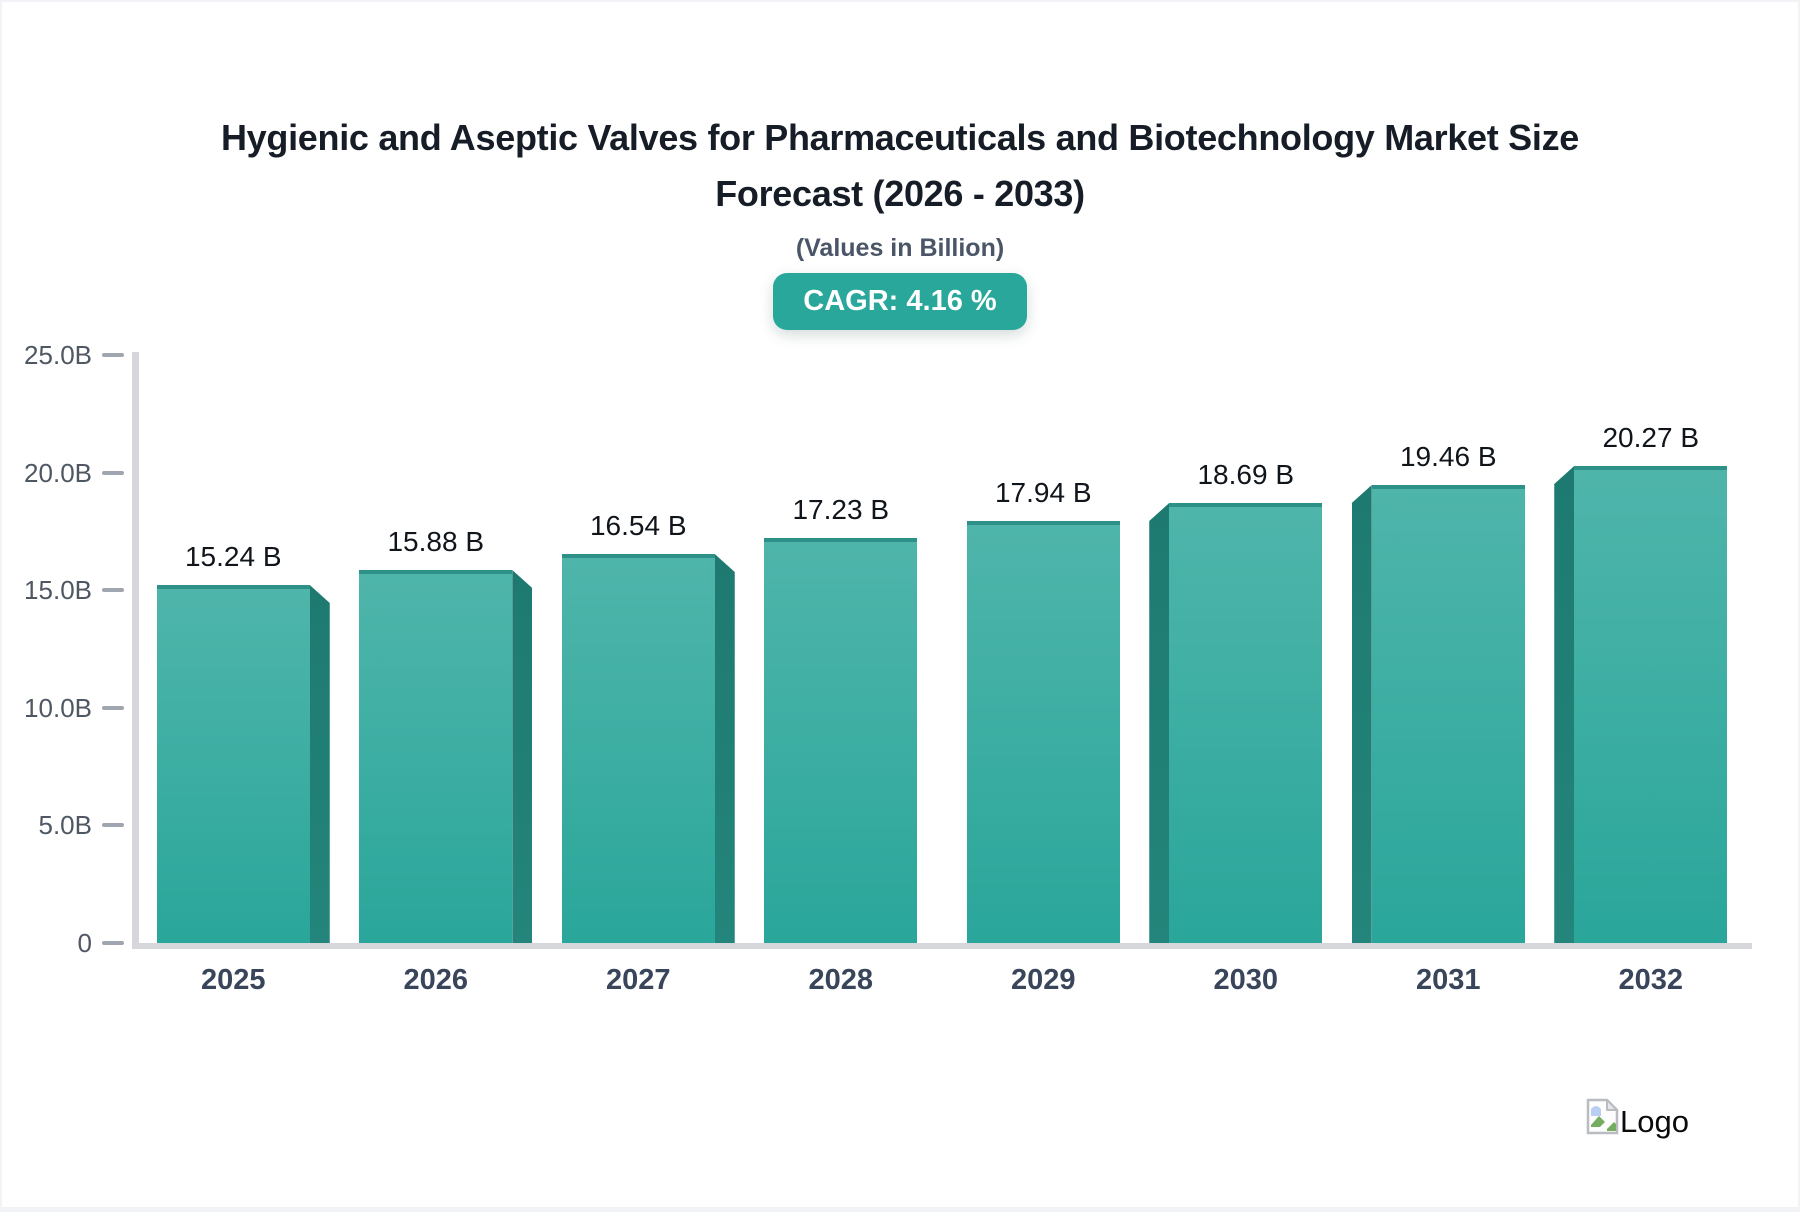  What do you see at coordinates (1448, 456) in the screenshot?
I see `bar-value-label-2031: 19.46 B` at bounding box center [1448, 456].